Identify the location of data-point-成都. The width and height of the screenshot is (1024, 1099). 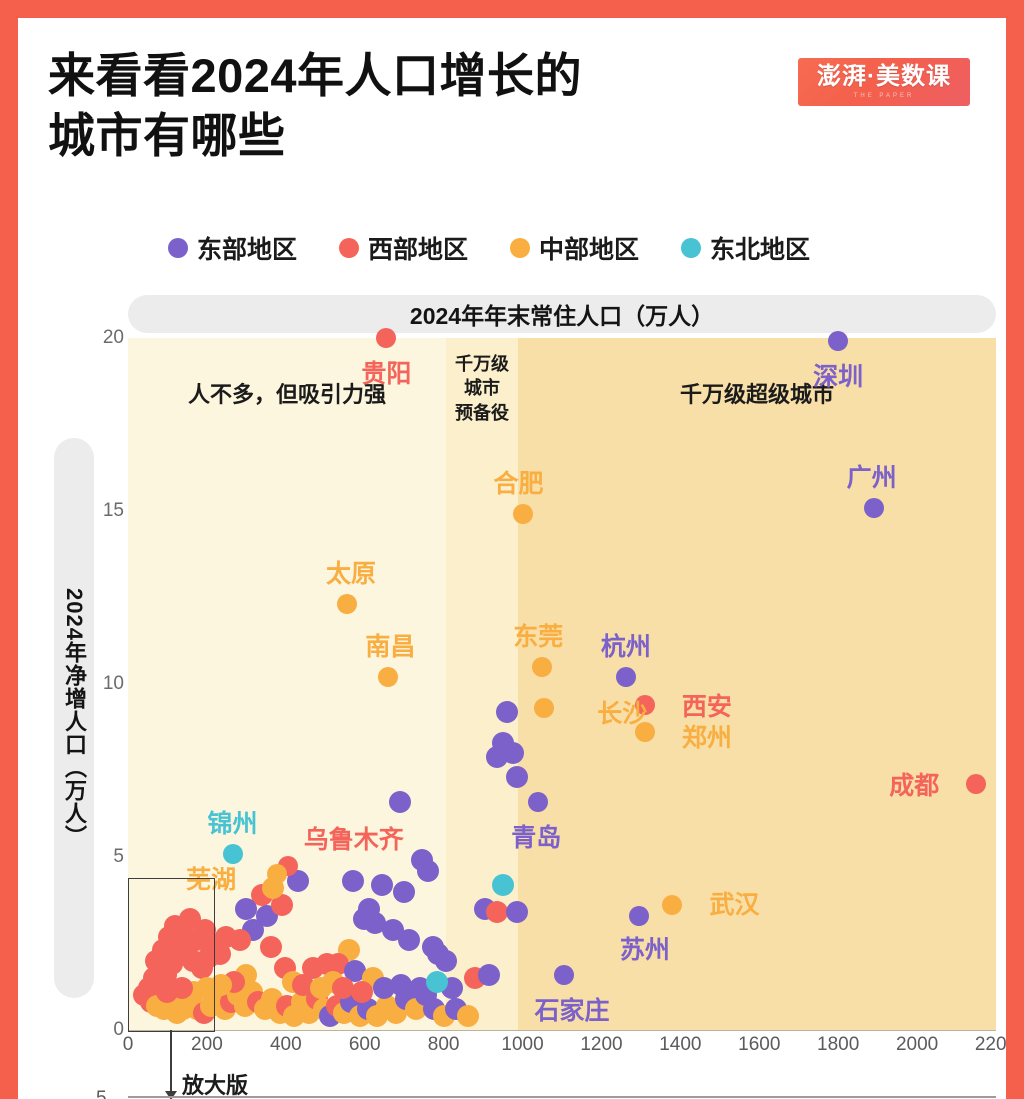
(976, 784).